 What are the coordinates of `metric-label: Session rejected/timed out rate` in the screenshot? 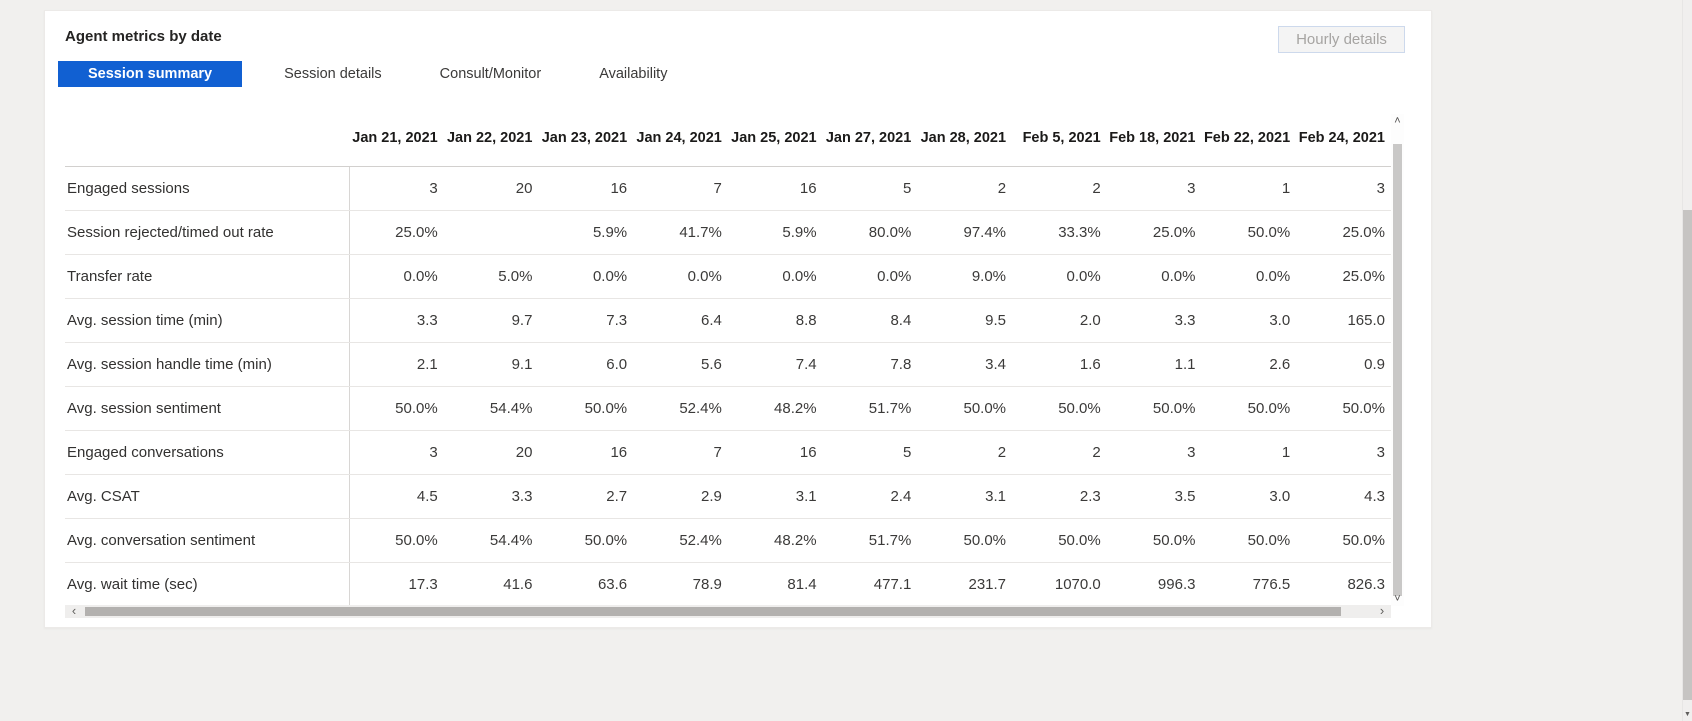 It's located at (207, 232).